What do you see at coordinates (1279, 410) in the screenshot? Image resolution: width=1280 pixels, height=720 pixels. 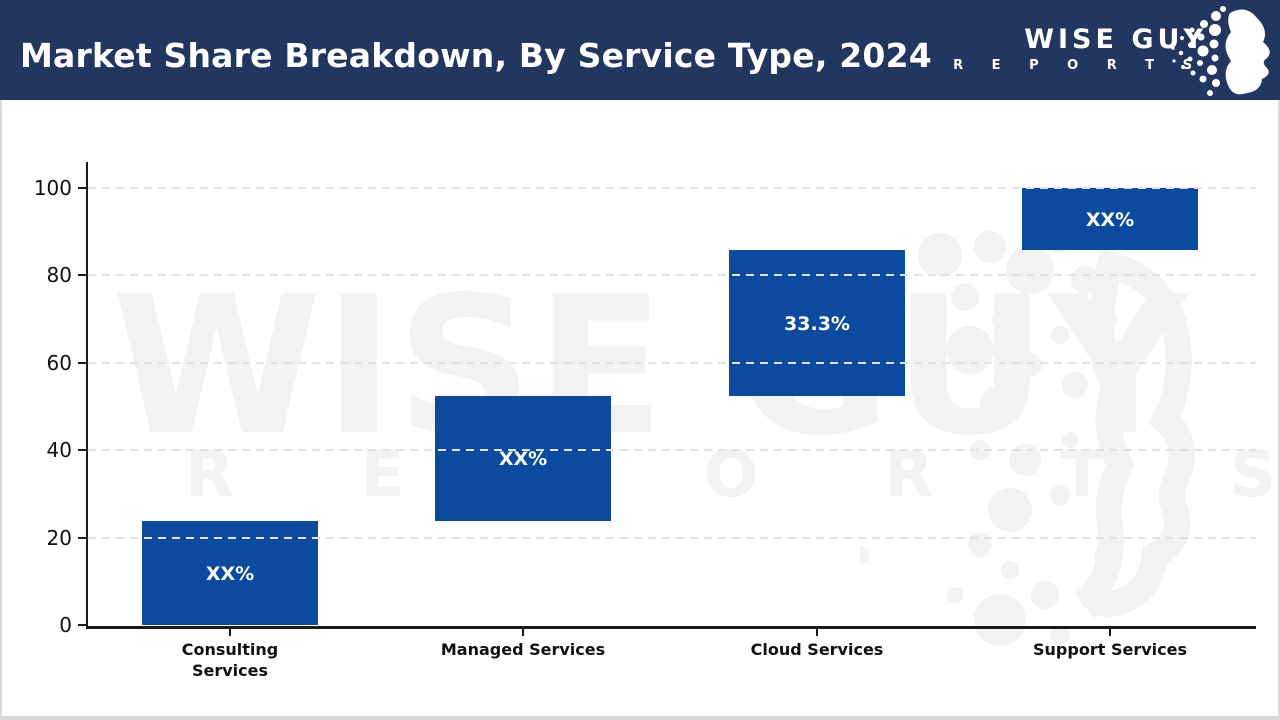 I see `frame-border-right` at bounding box center [1279, 410].